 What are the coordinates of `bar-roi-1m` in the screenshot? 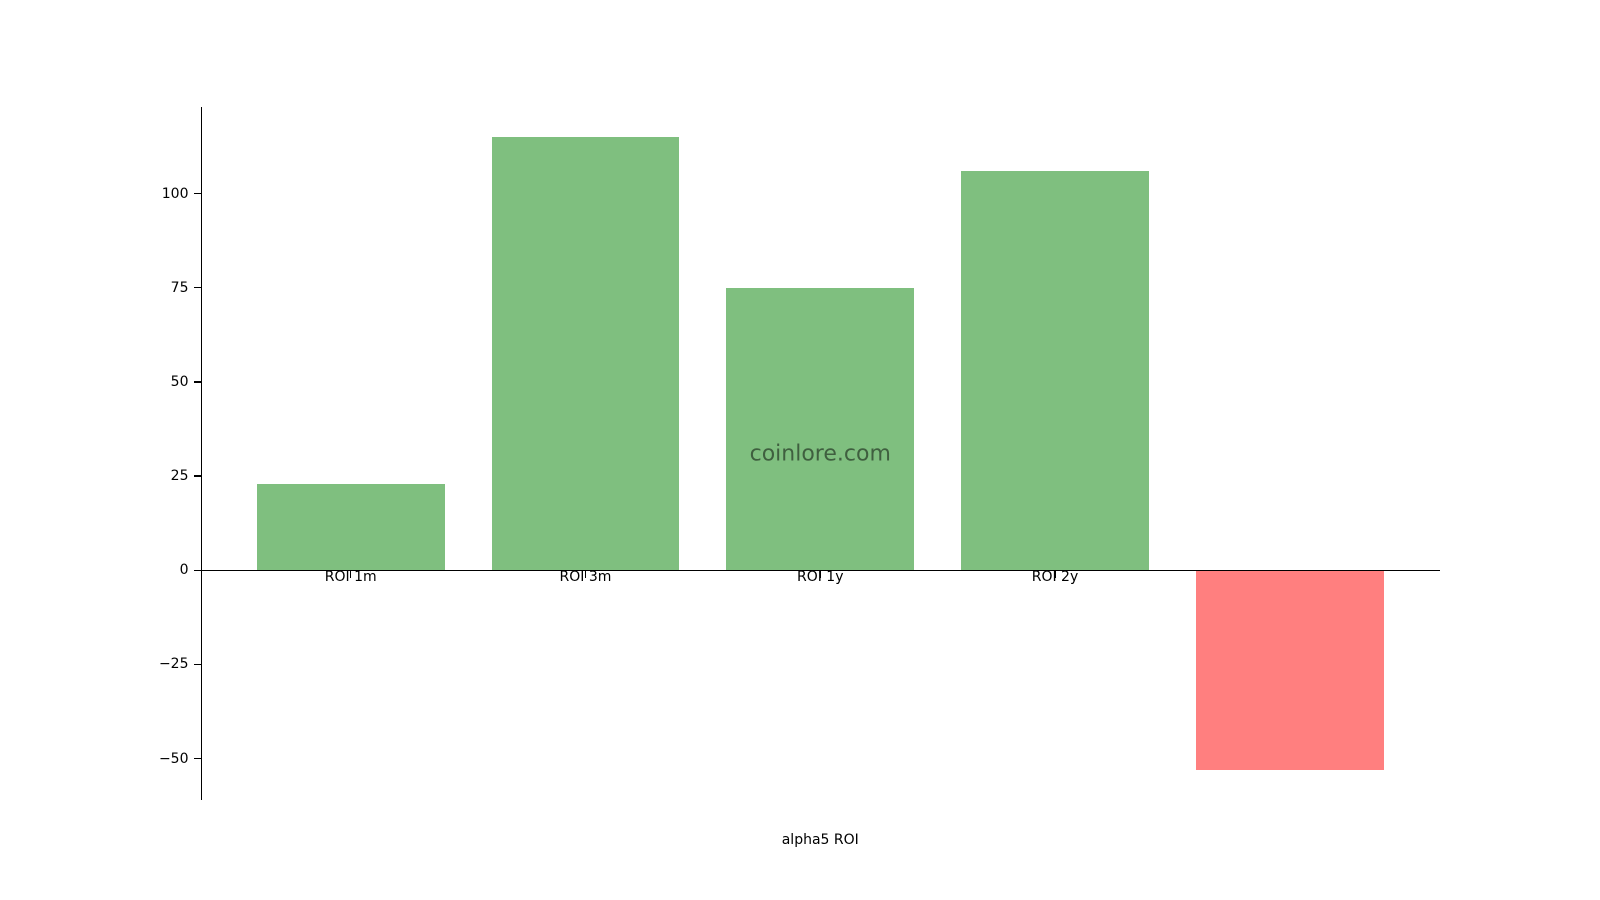 It's located at (350, 527).